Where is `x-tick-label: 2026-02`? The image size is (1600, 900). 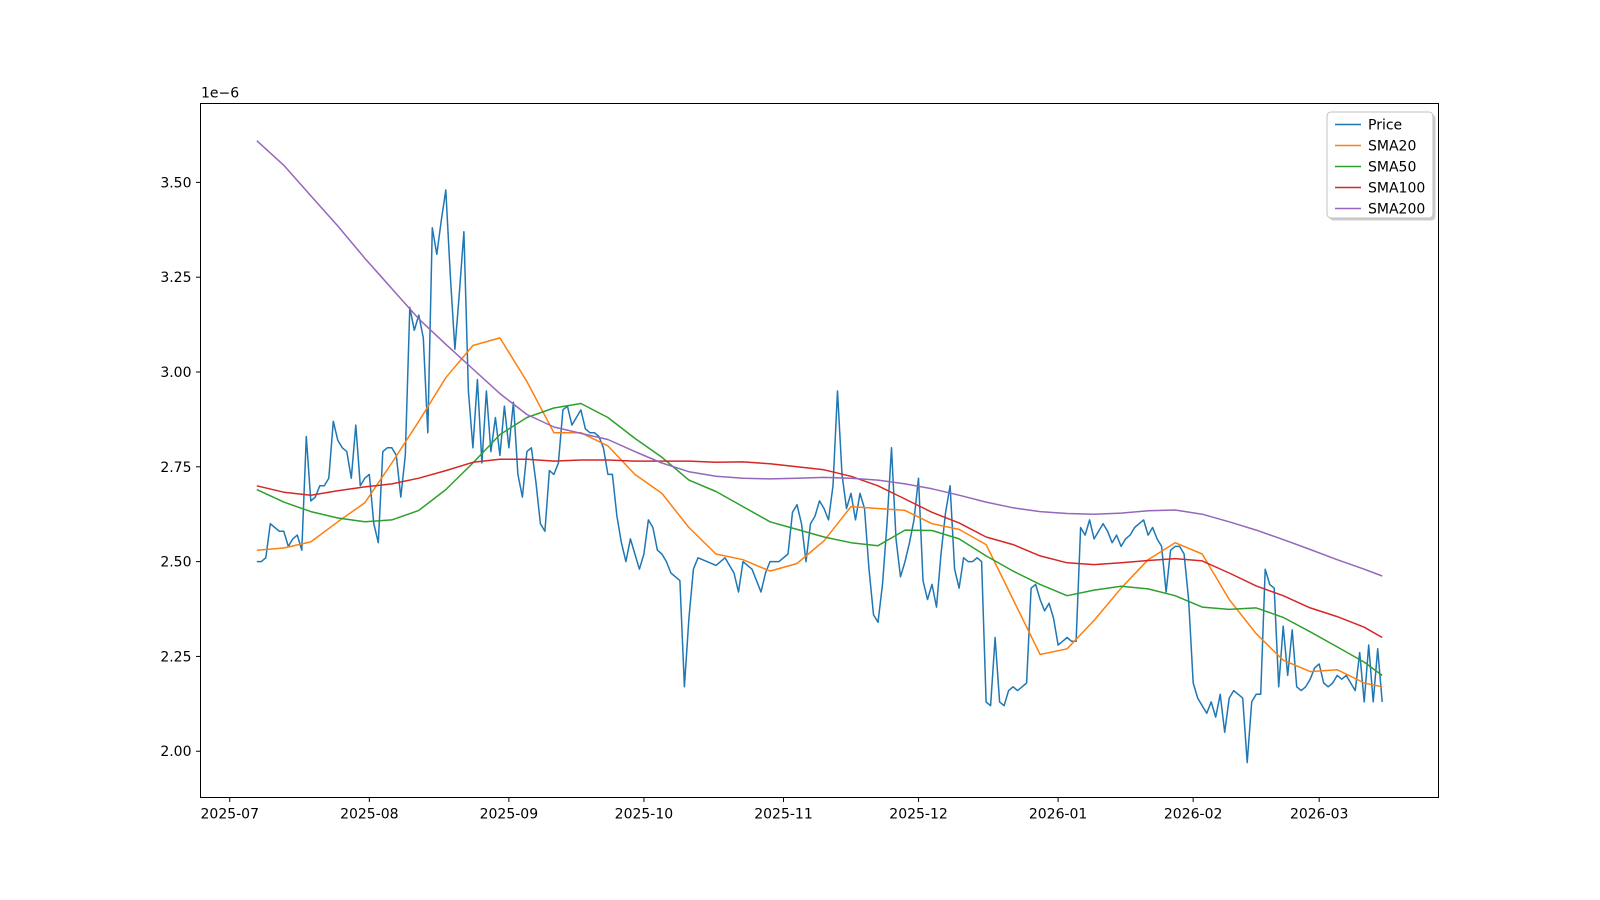
x-tick-label: 2026-02 is located at coordinates (1193, 815).